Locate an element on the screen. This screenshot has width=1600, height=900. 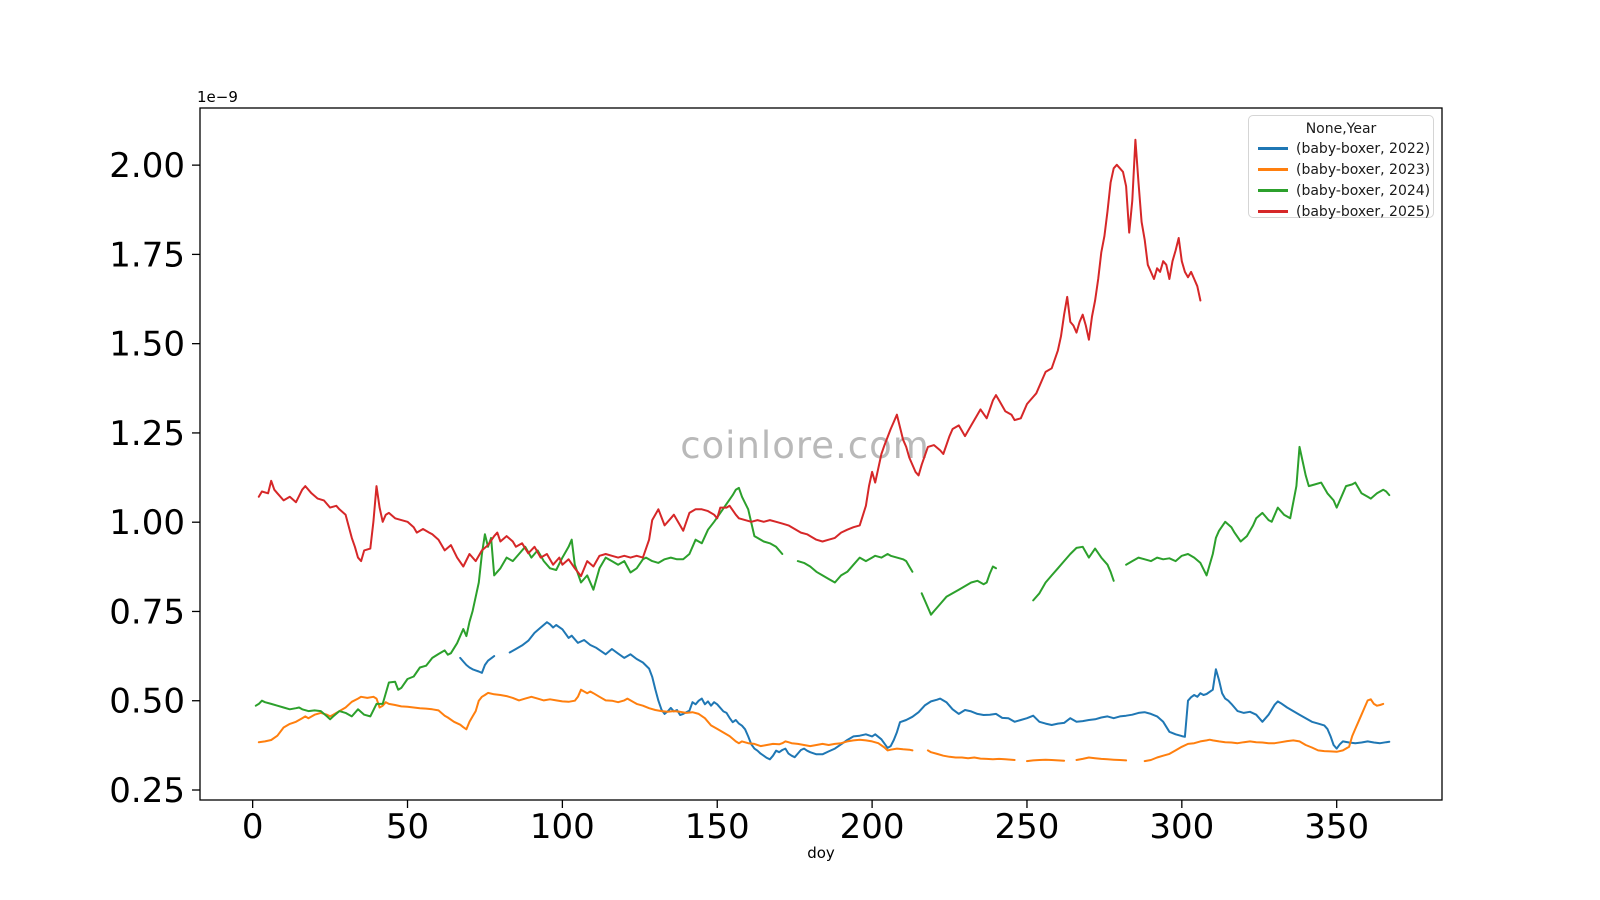
legend-item-label: (baby-boxer, 2022) is located at coordinates (1363, 148).